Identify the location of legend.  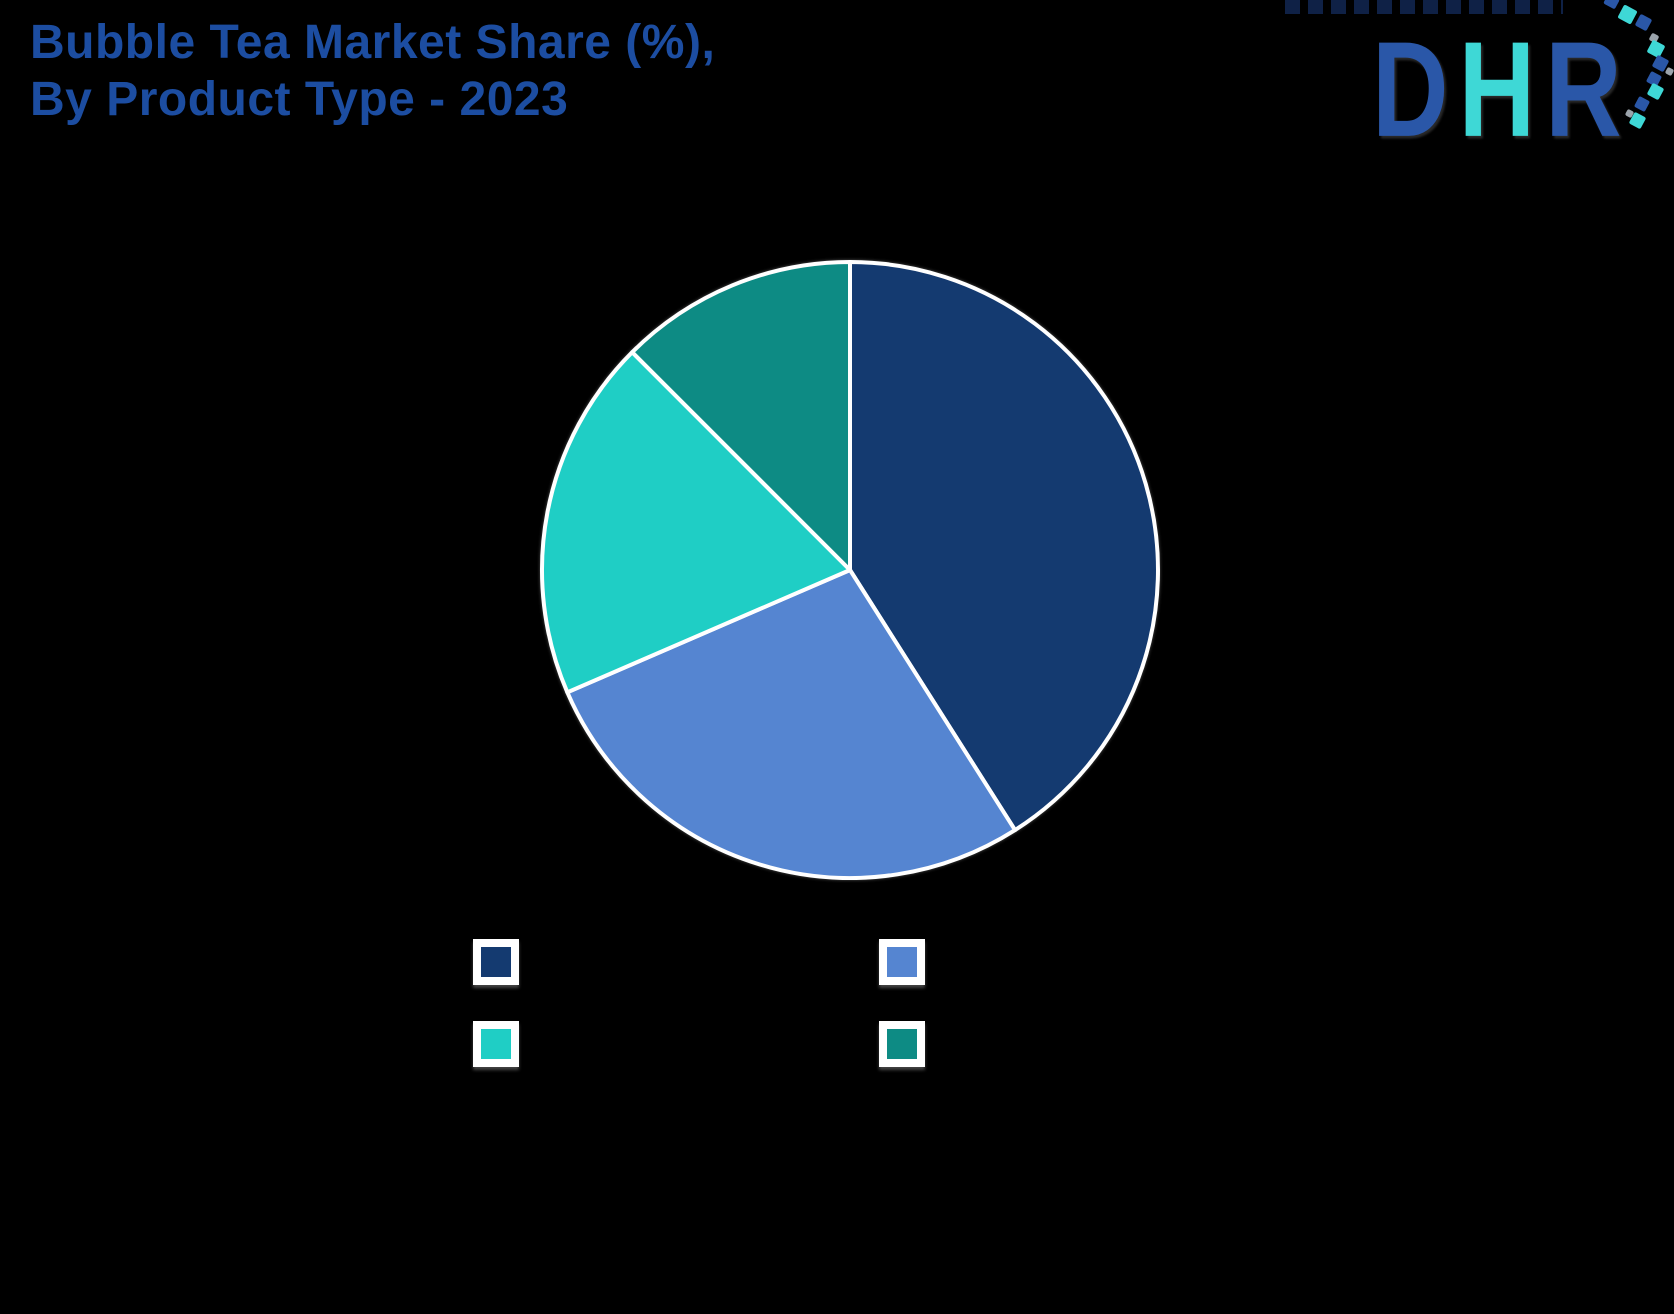
(879, 1003).